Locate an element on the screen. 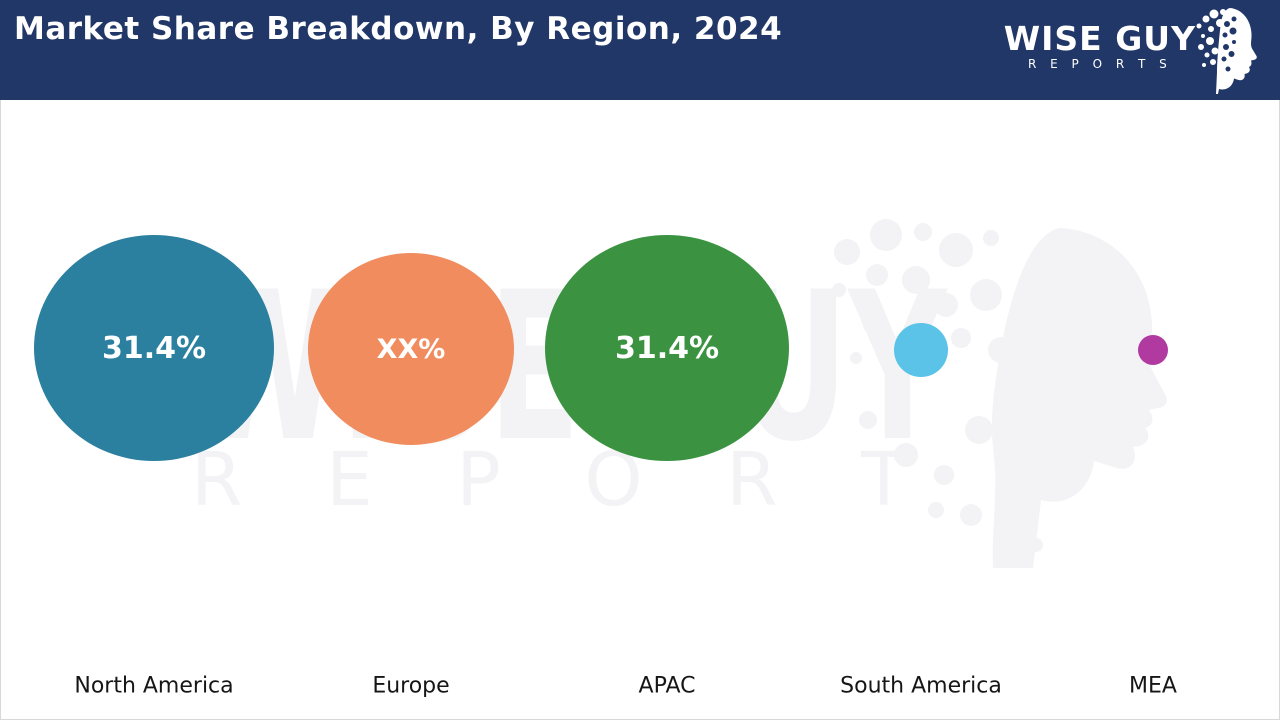 This screenshot has width=1280, height=720. bubble-europe: XX% is located at coordinates (411, 349).